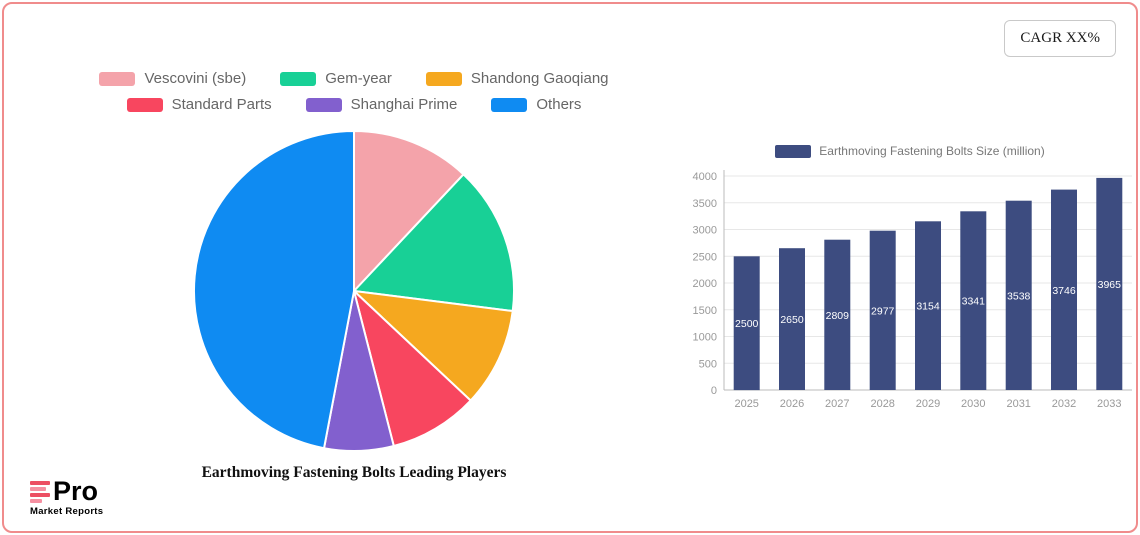 Image resolution: width=1140 pixels, height=535 pixels. Describe the element at coordinates (559, 104) in the screenshot. I see `legend-label: Others` at that location.